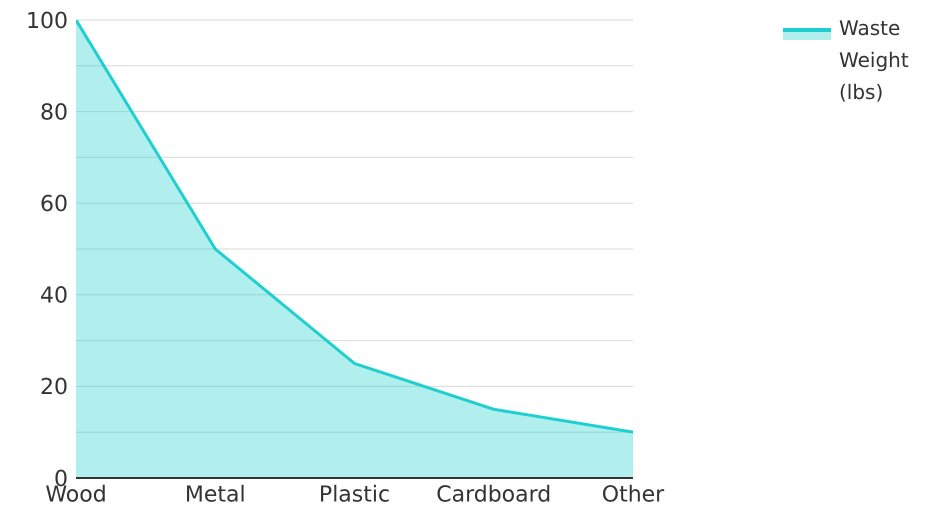  What do you see at coordinates (634, 495) in the screenshot?
I see `x-tick-label: Other` at bounding box center [634, 495].